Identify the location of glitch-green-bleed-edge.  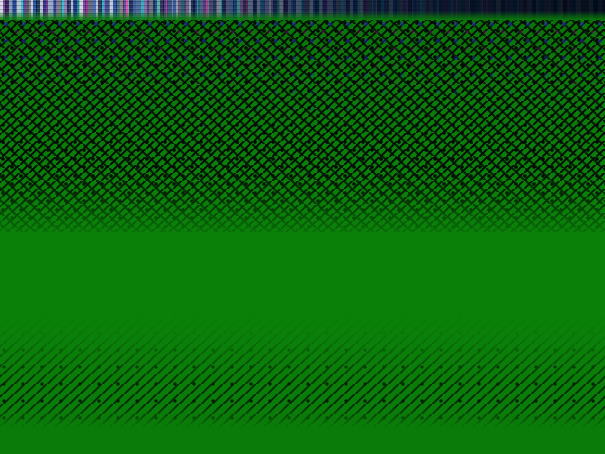
(302, 15).